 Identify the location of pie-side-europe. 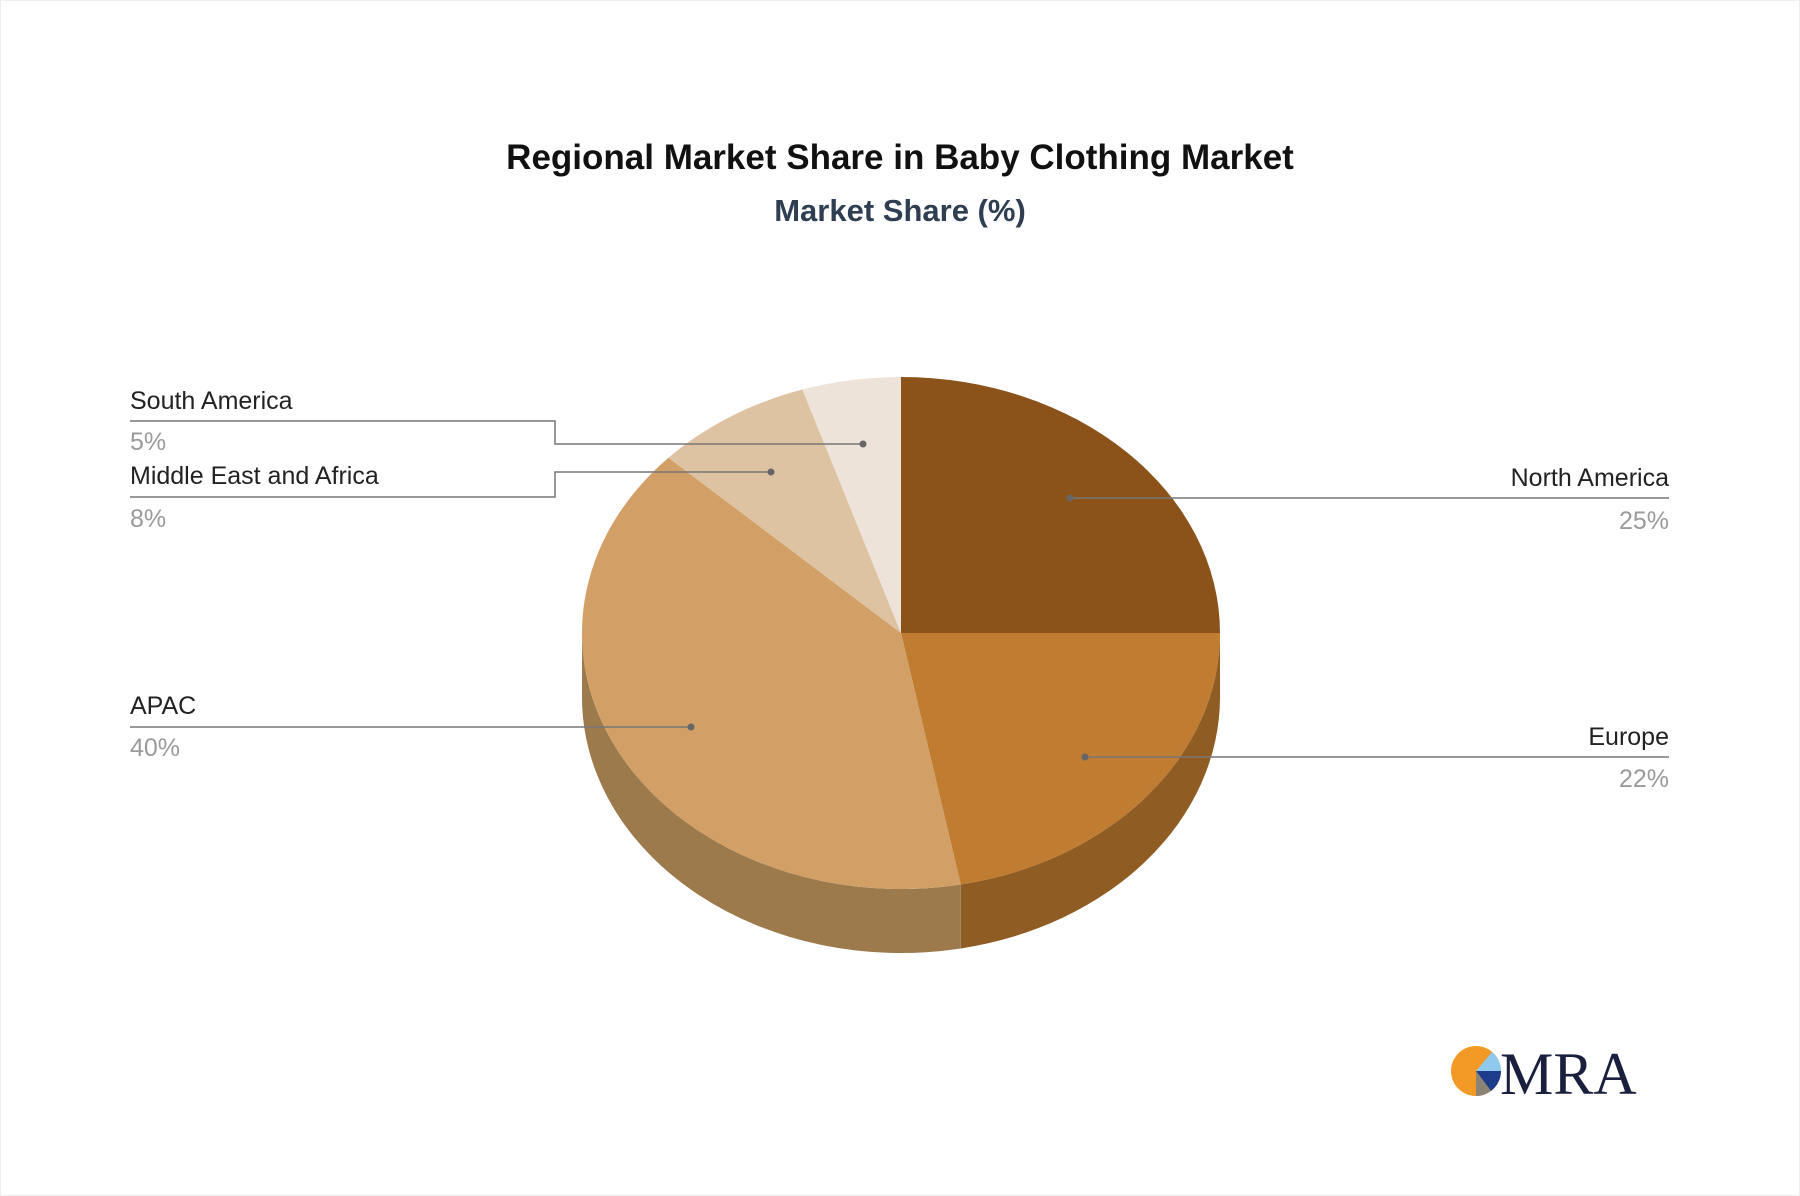
(1090, 791).